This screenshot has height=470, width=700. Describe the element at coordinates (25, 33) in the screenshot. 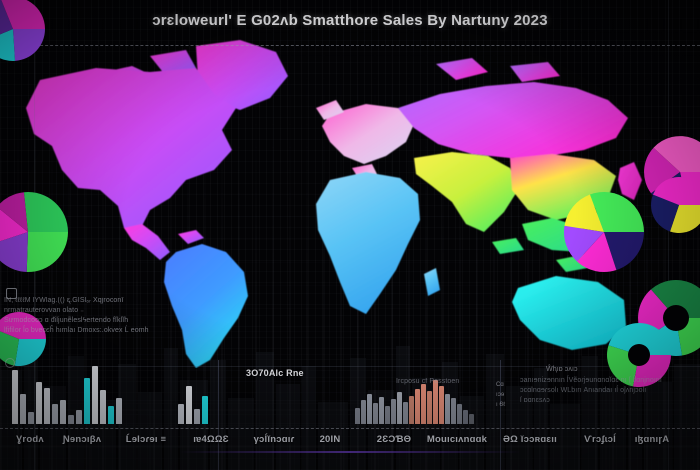

I see `pie-chart-left-top` at that location.